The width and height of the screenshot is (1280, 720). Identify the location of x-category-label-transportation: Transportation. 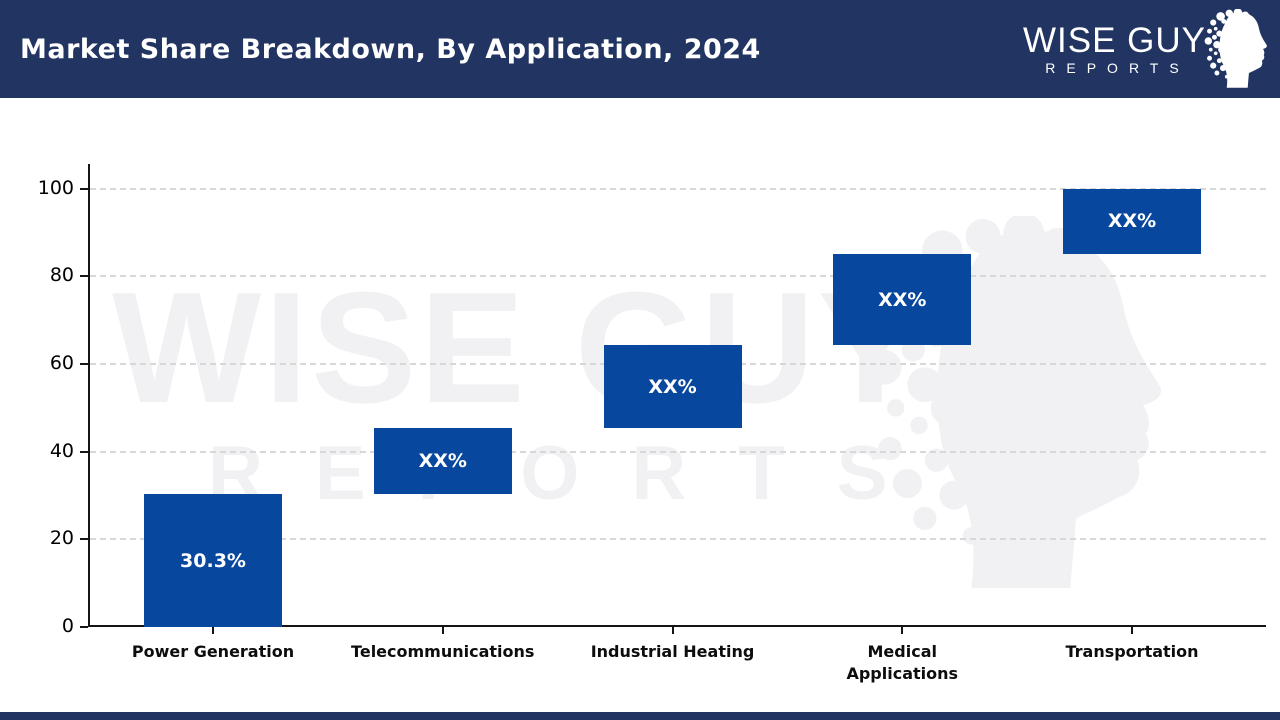
(1132, 651).